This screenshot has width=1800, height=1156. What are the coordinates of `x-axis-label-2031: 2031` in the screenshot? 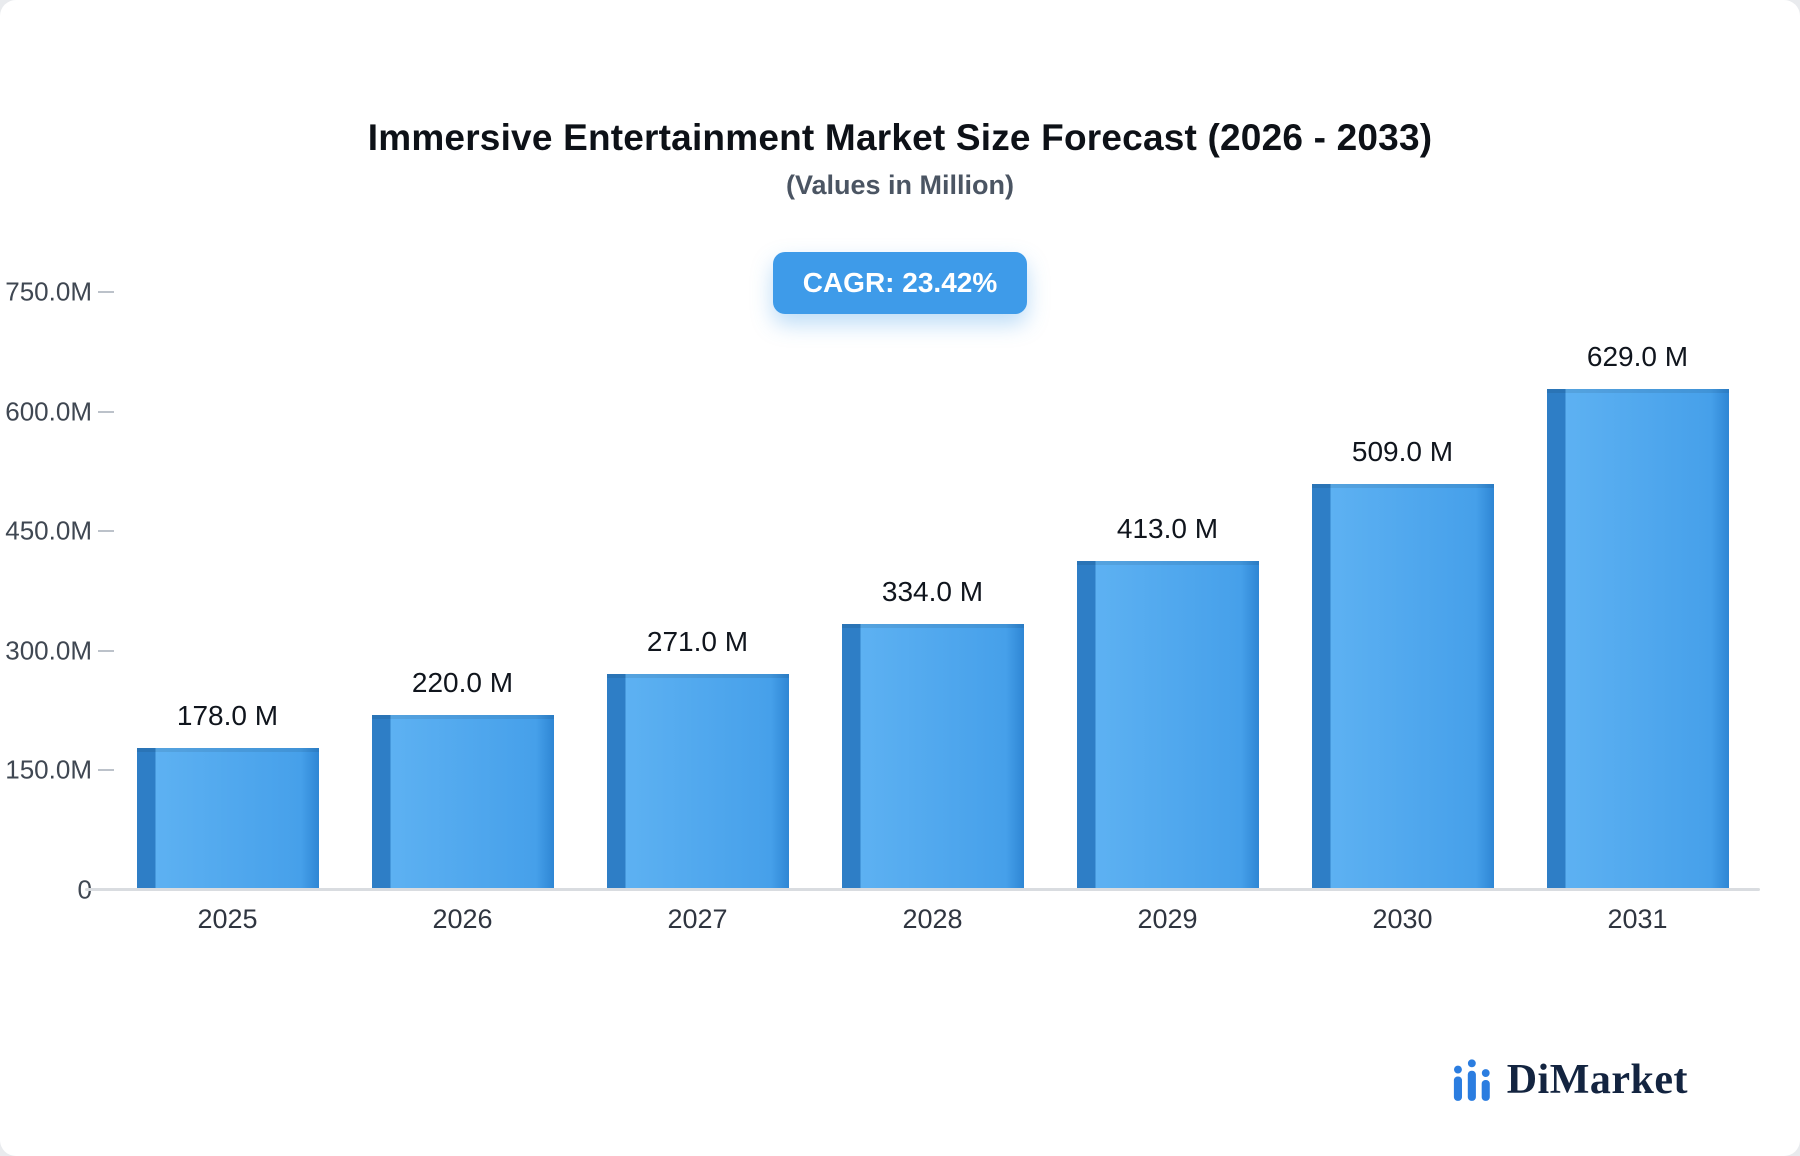 It's located at (1637, 919).